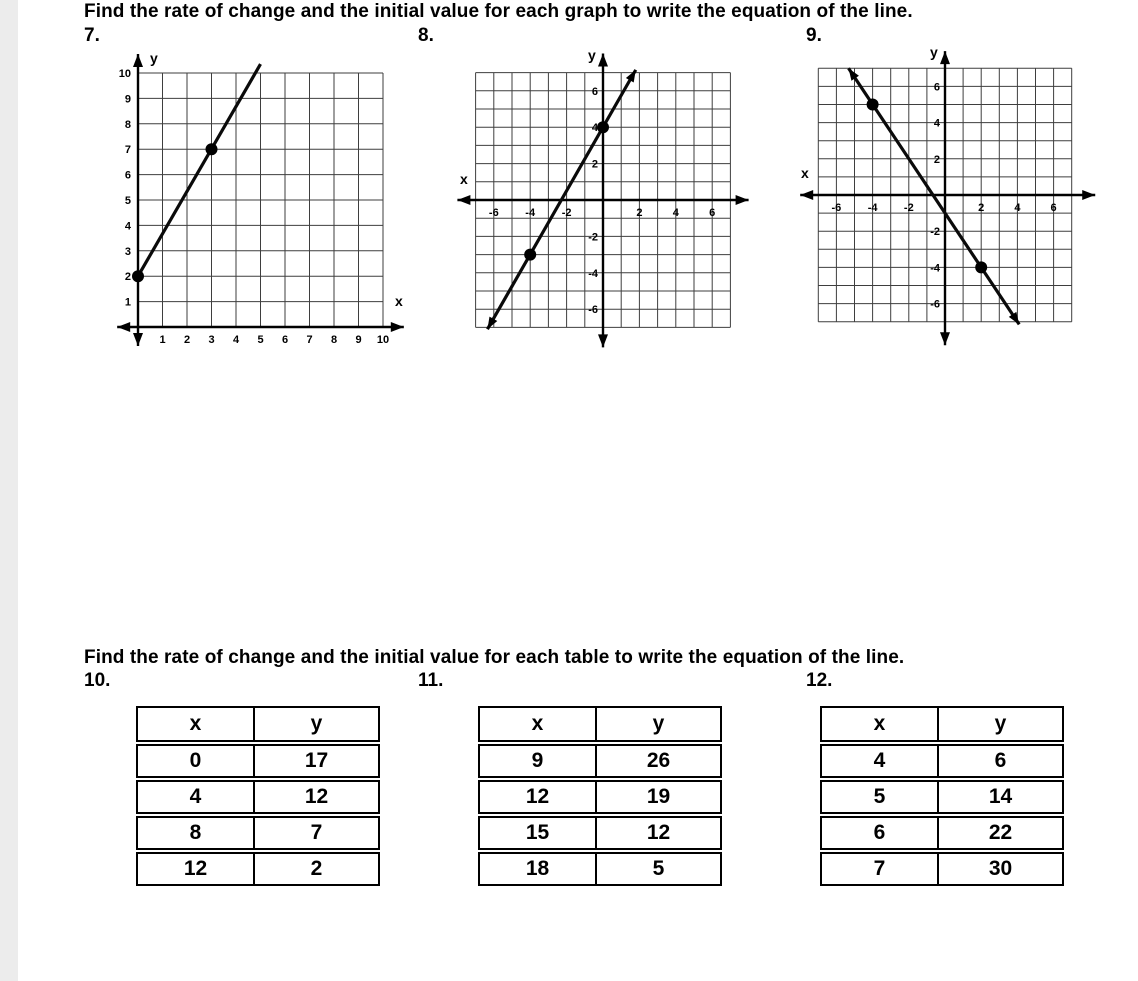 This screenshot has width=1138, height=981. What do you see at coordinates (934, 53) in the screenshot?
I see `y-axis-label: y` at bounding box center [934, 53].